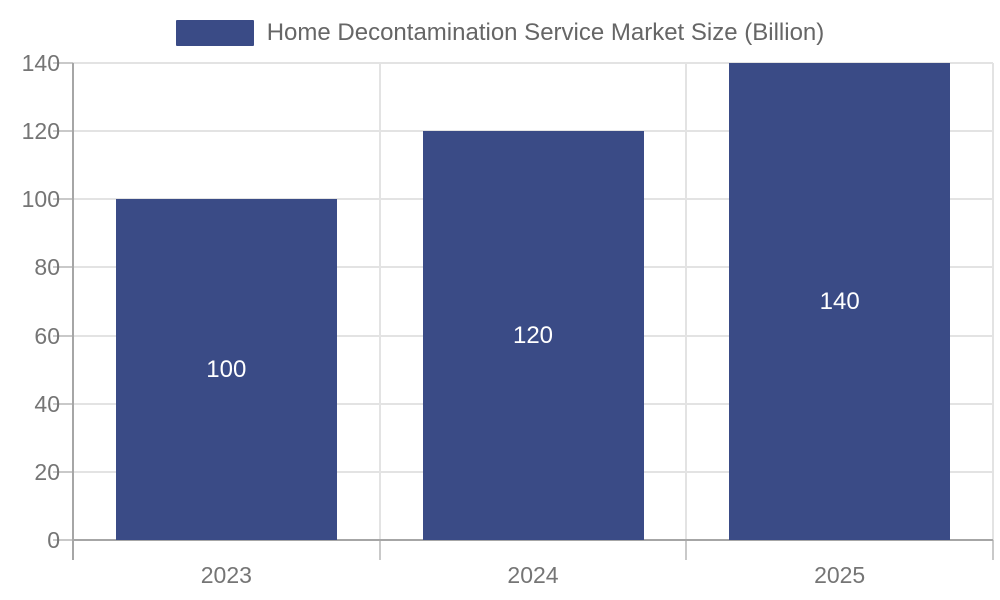 The width and height of the screenshot is (1000, 600). Describe the element at coordinates (226, 575) in the screenshot. I see `x-axis-tick-label: 2023` at that location.